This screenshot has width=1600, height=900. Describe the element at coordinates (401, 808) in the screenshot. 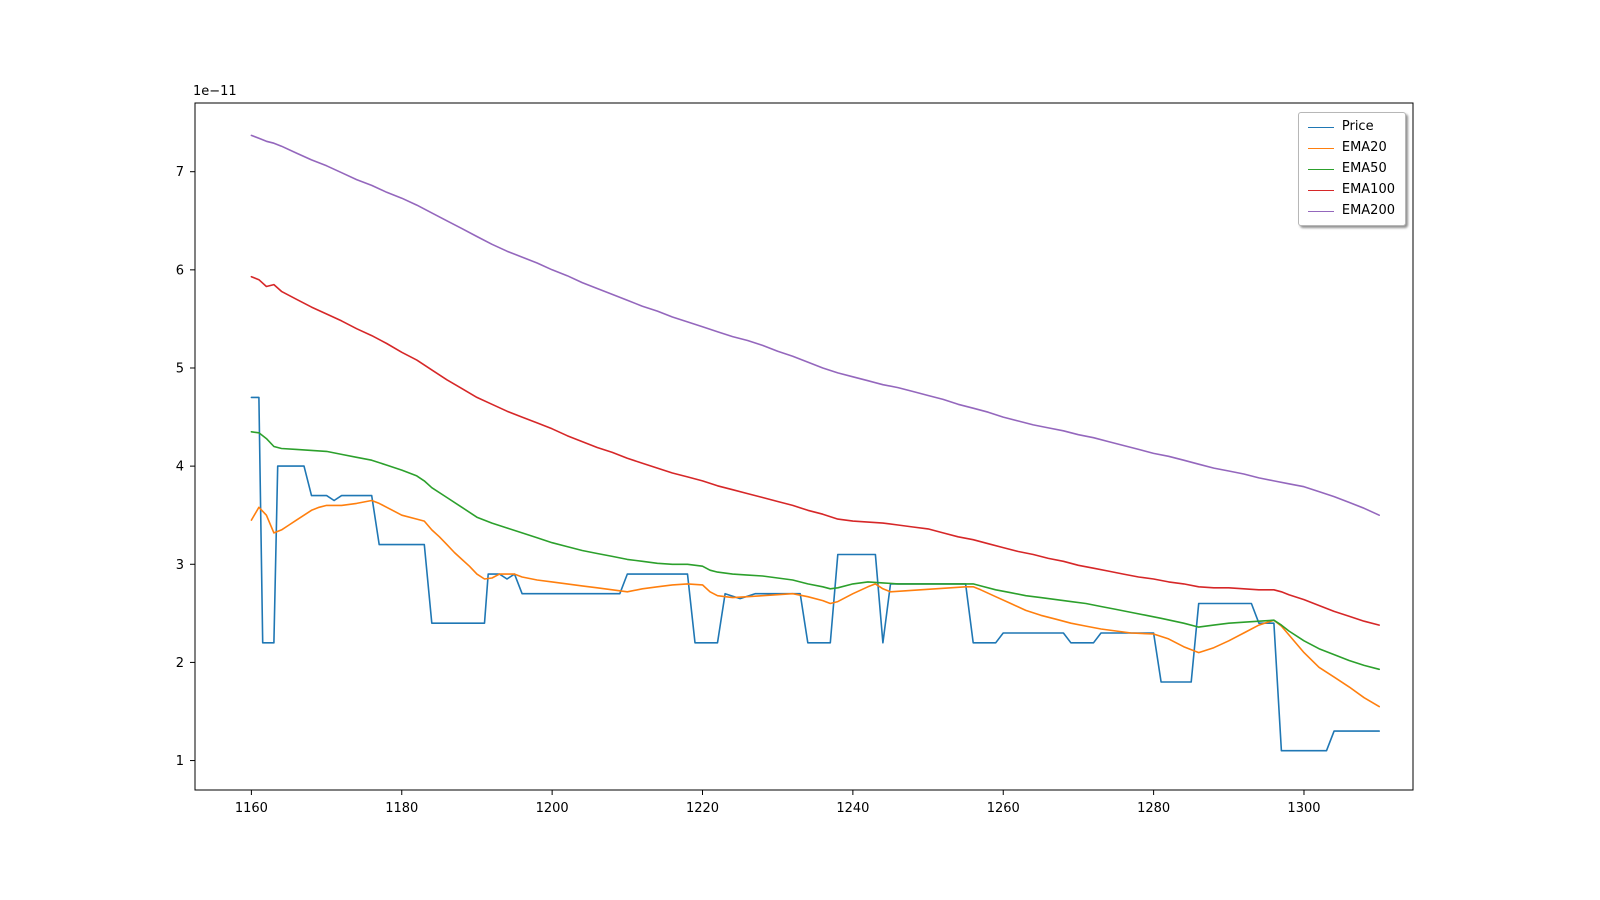

I see `x-tick-label: 1180` at that location.